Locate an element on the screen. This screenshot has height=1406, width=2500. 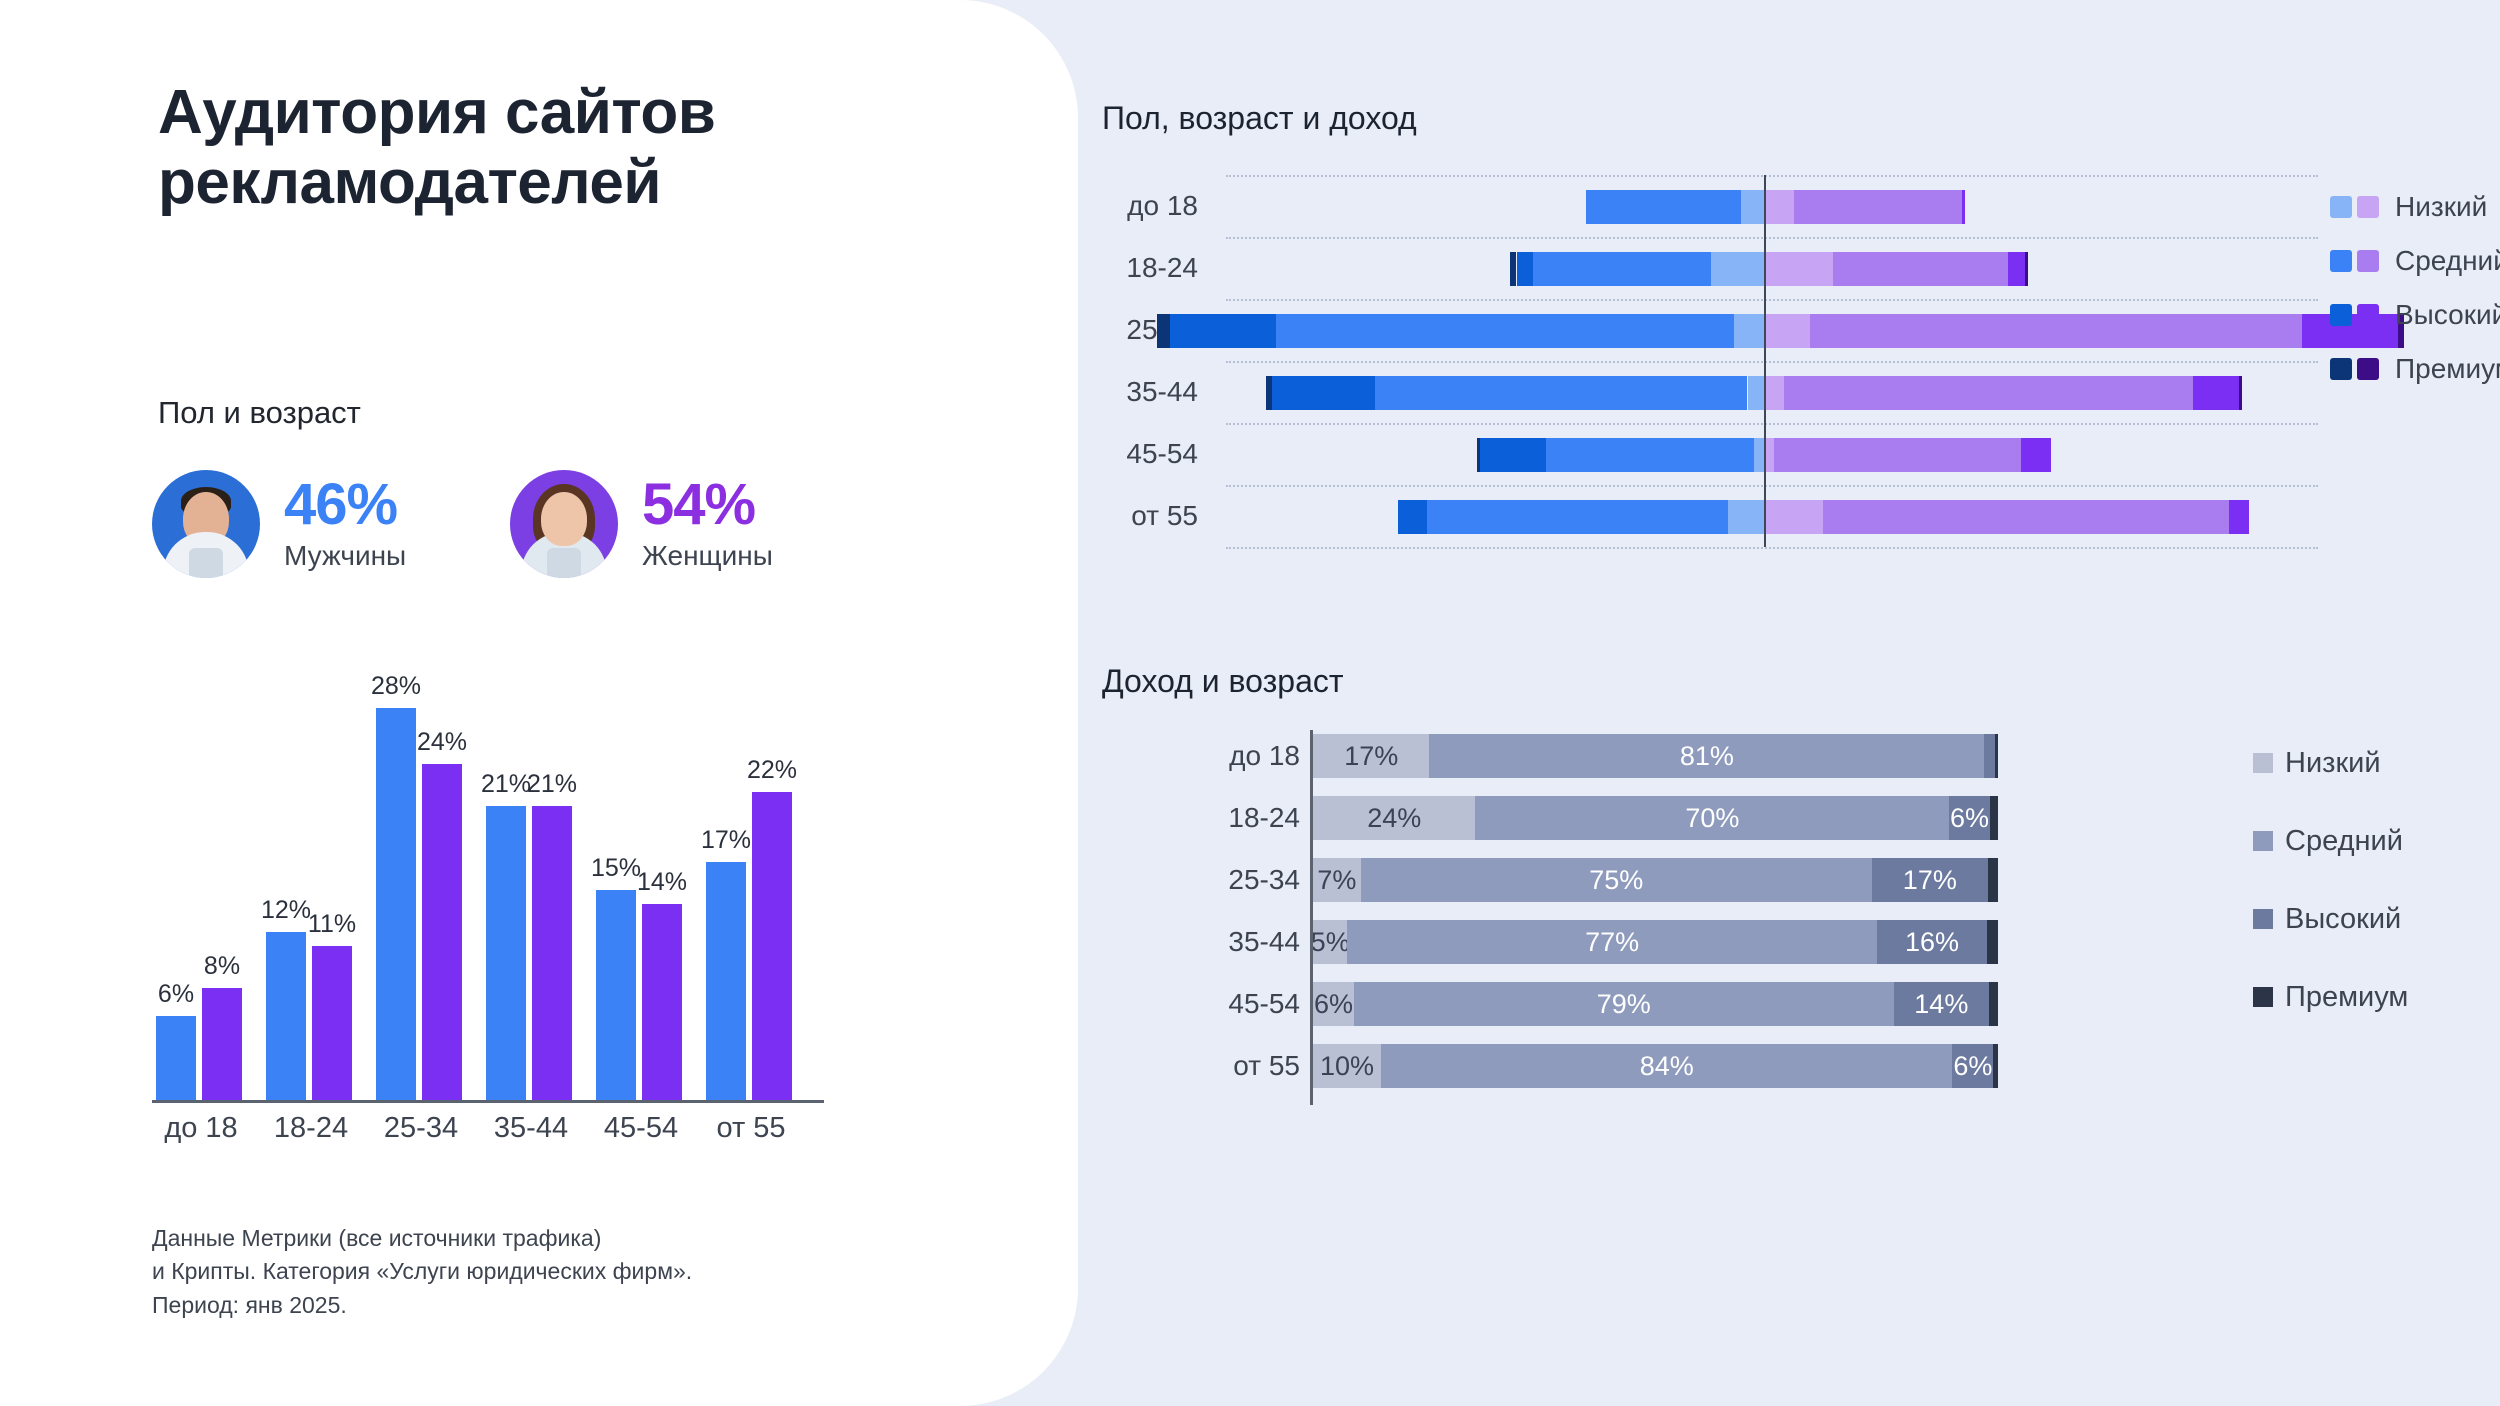
income-segment-средний: 77% is located at coordinates (1612, 942).